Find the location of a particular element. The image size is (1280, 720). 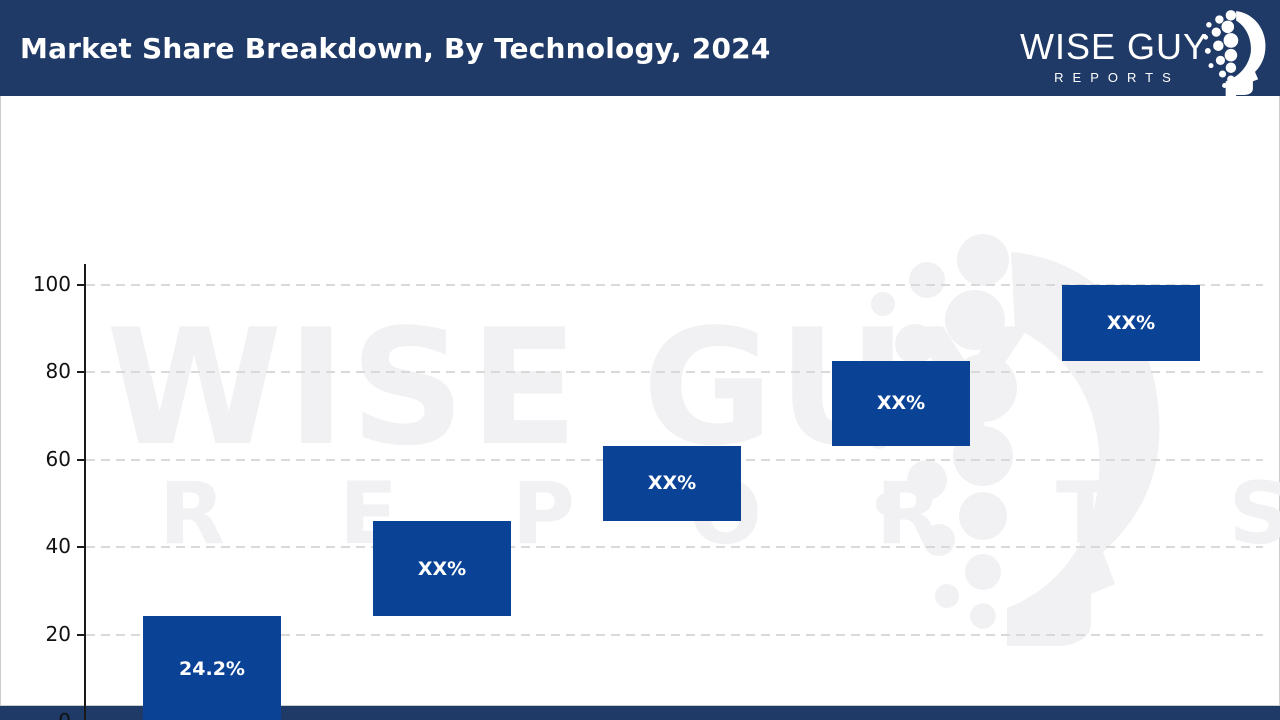

bar-4: XX% is located at coordinates (901, 403).